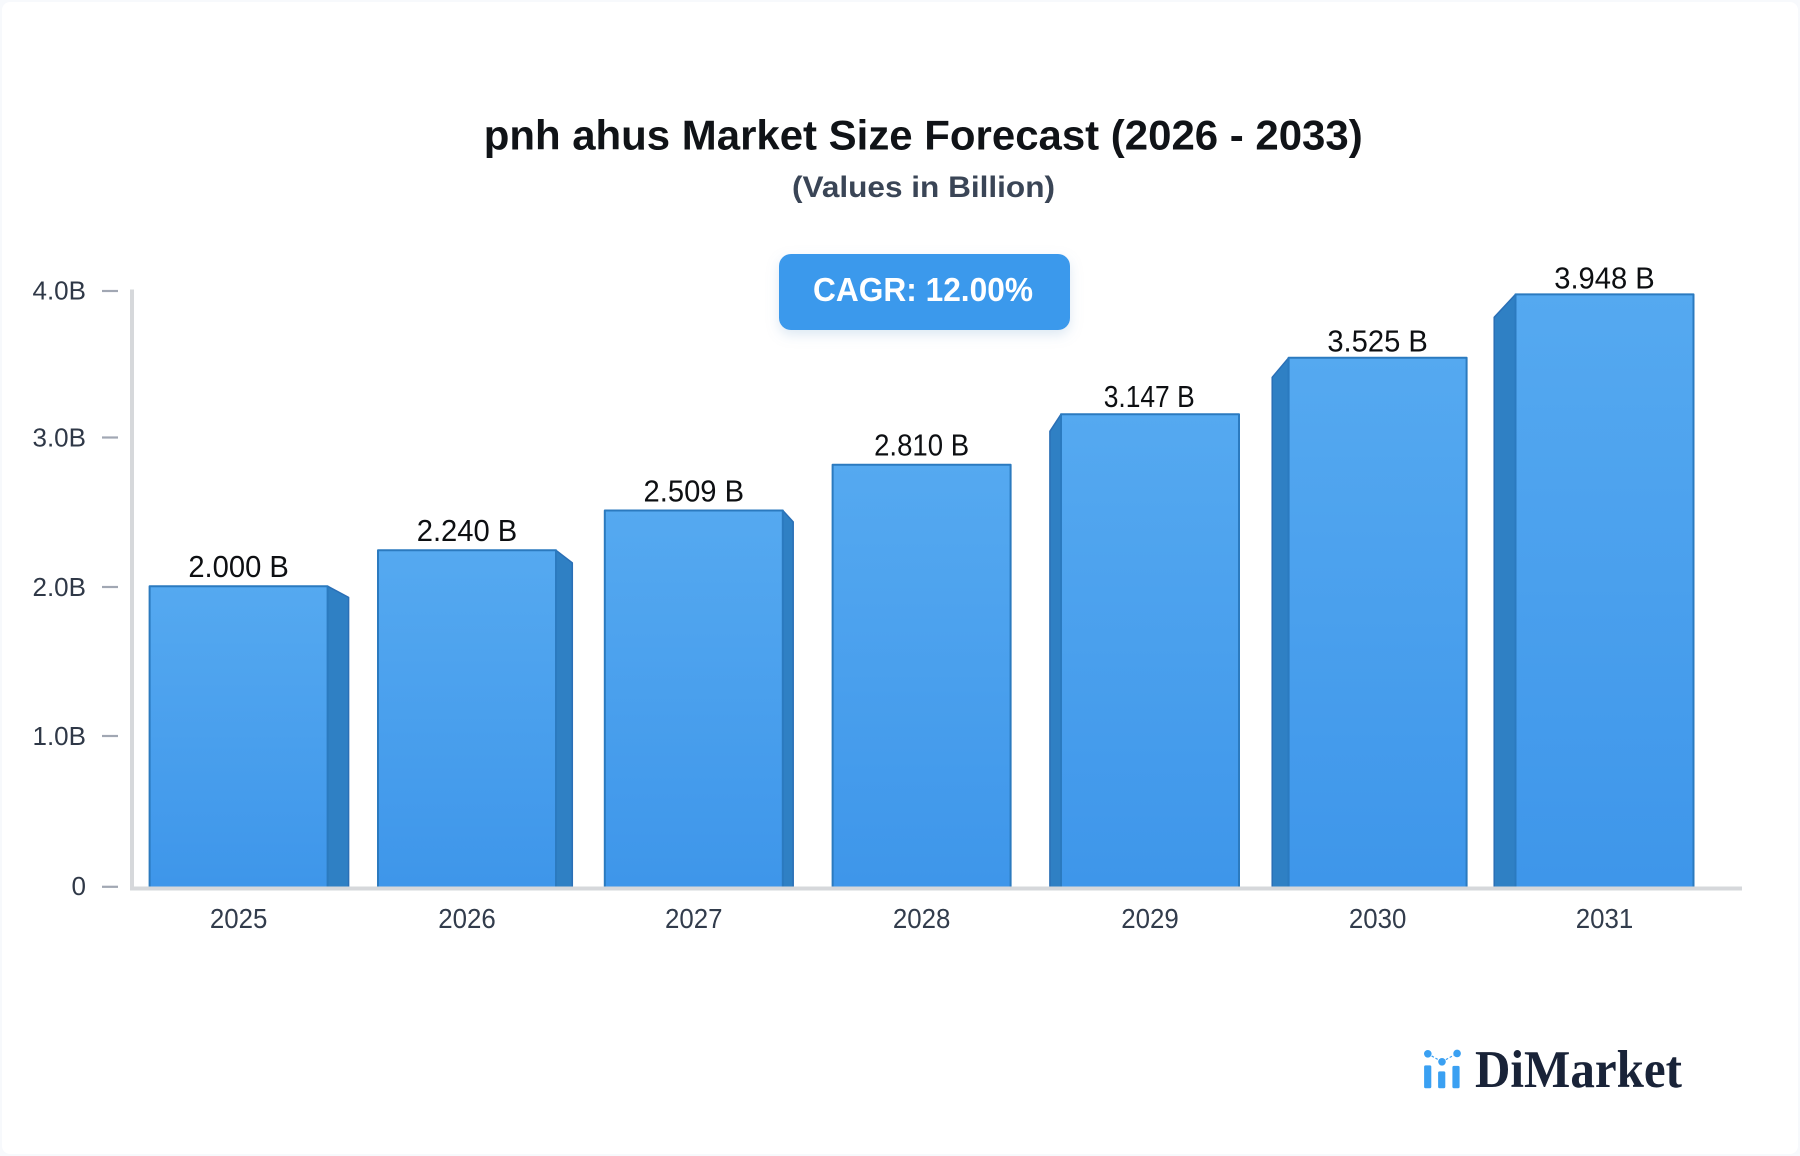  I want to click on svg-text: 1.0B, so click(60, 736).